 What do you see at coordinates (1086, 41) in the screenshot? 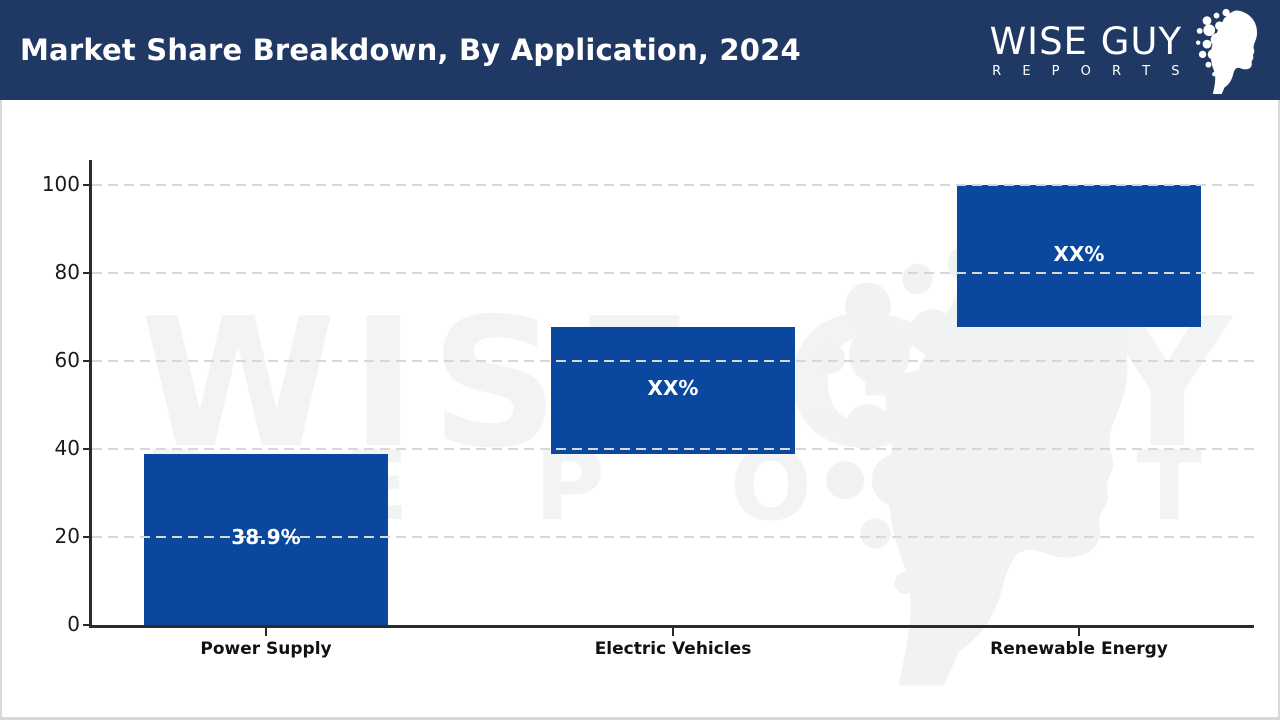
I see `logo-wordmark: WISE GUY` at bounding box center [1086, 41].